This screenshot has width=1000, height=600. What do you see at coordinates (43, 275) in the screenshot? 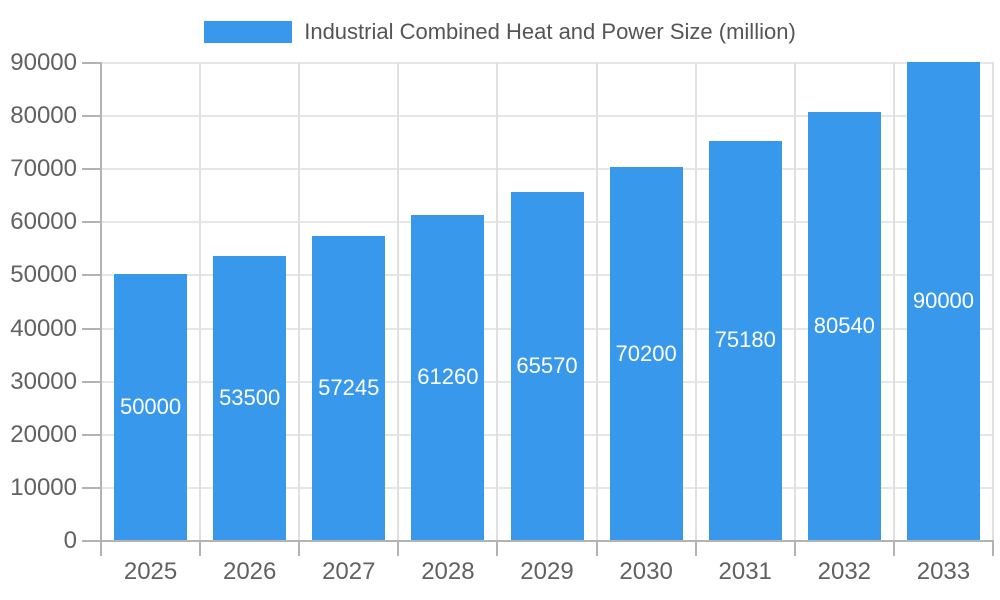
I see `y-axis-label: 50000` at bounding box center [43, 275].